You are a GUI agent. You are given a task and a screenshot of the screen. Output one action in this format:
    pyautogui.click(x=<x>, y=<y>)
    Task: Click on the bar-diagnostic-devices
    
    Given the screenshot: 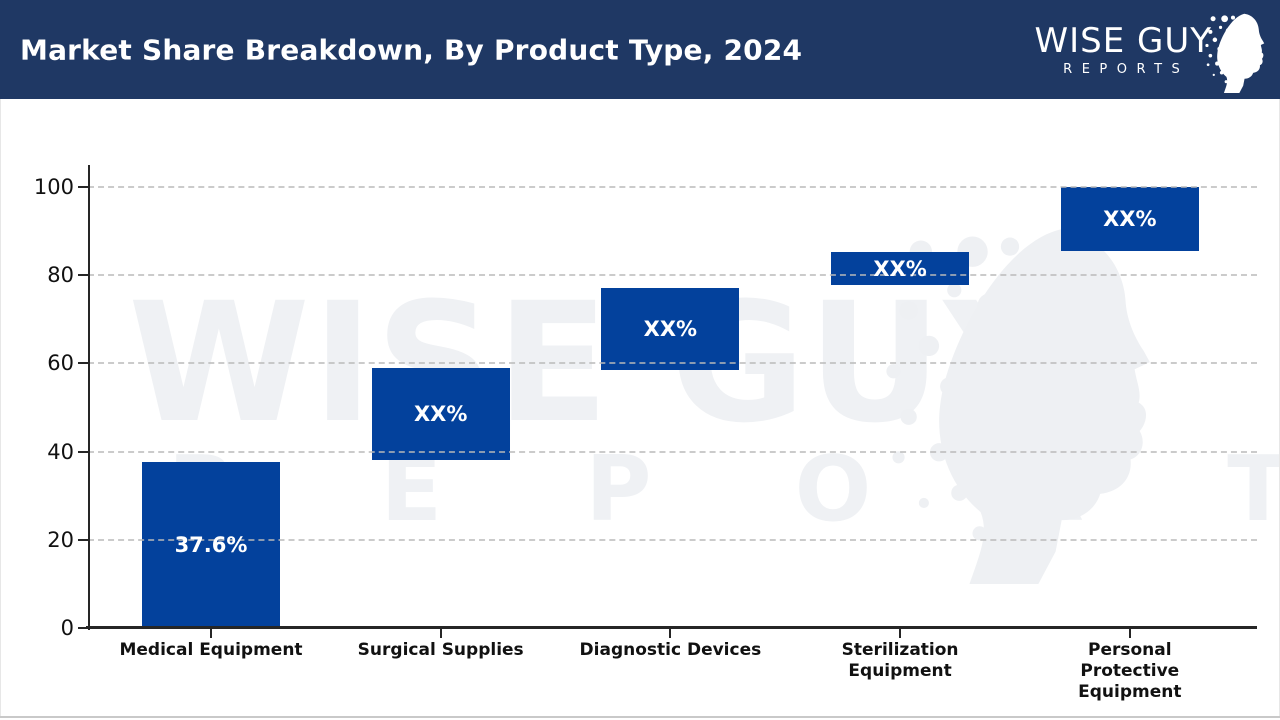 What is the action you would take?
    pyautogui.click(x=670, y=329)
    